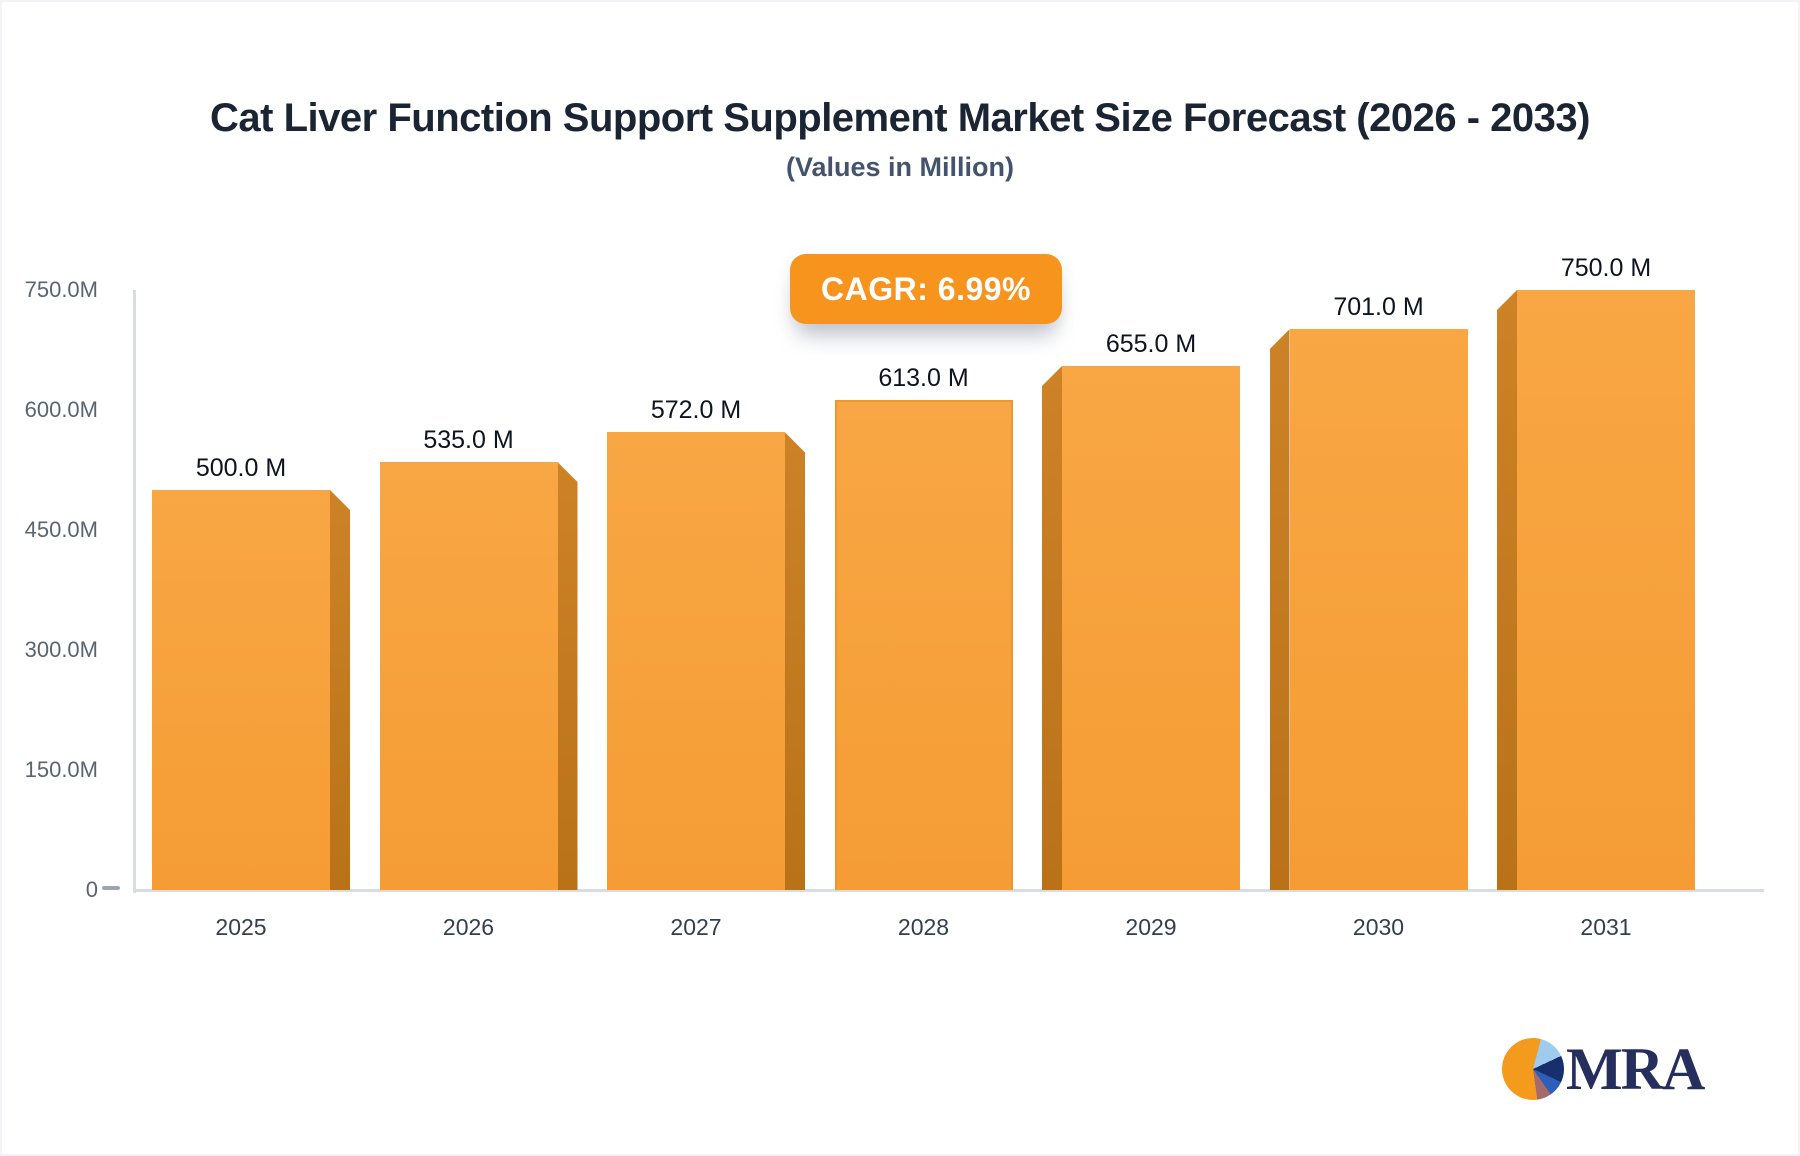 This screenshot has width=1800, height=1156. I want to click on y-tick-label: 0, so click(91, 889).